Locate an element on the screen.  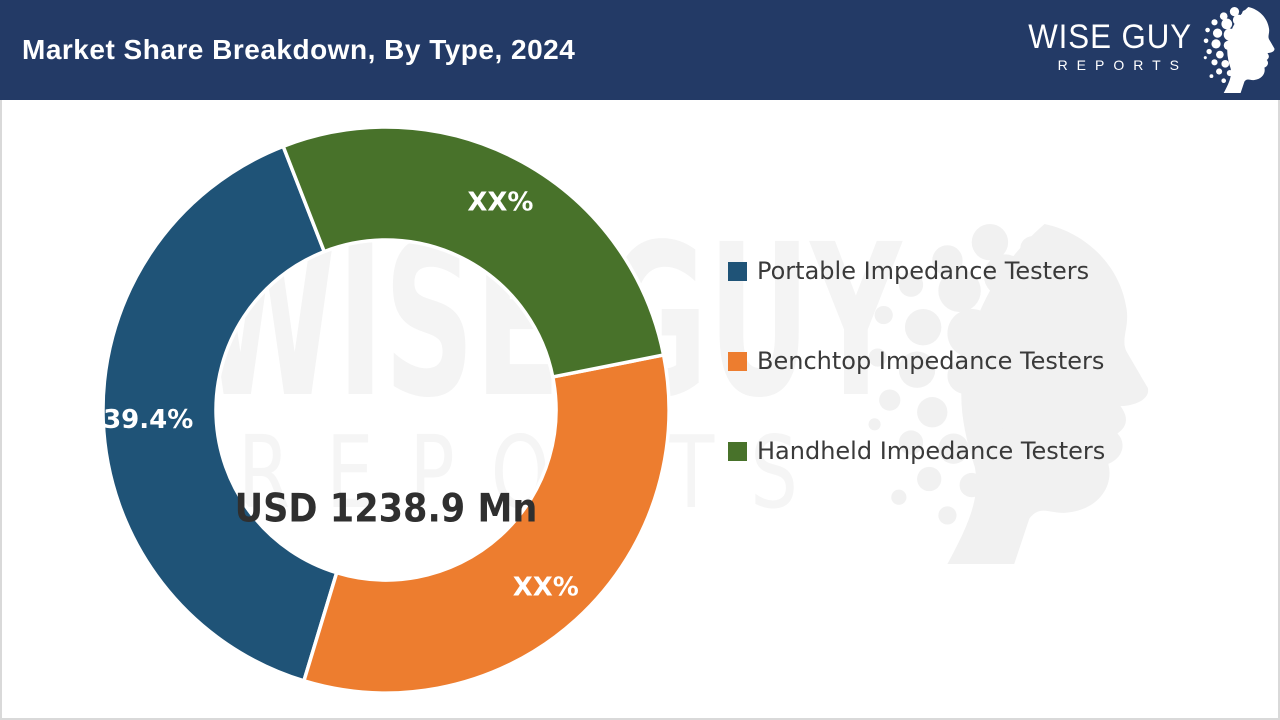
page-title: Market Share Breakdown, By Type, 2024 is located at coordinates (299, 49).